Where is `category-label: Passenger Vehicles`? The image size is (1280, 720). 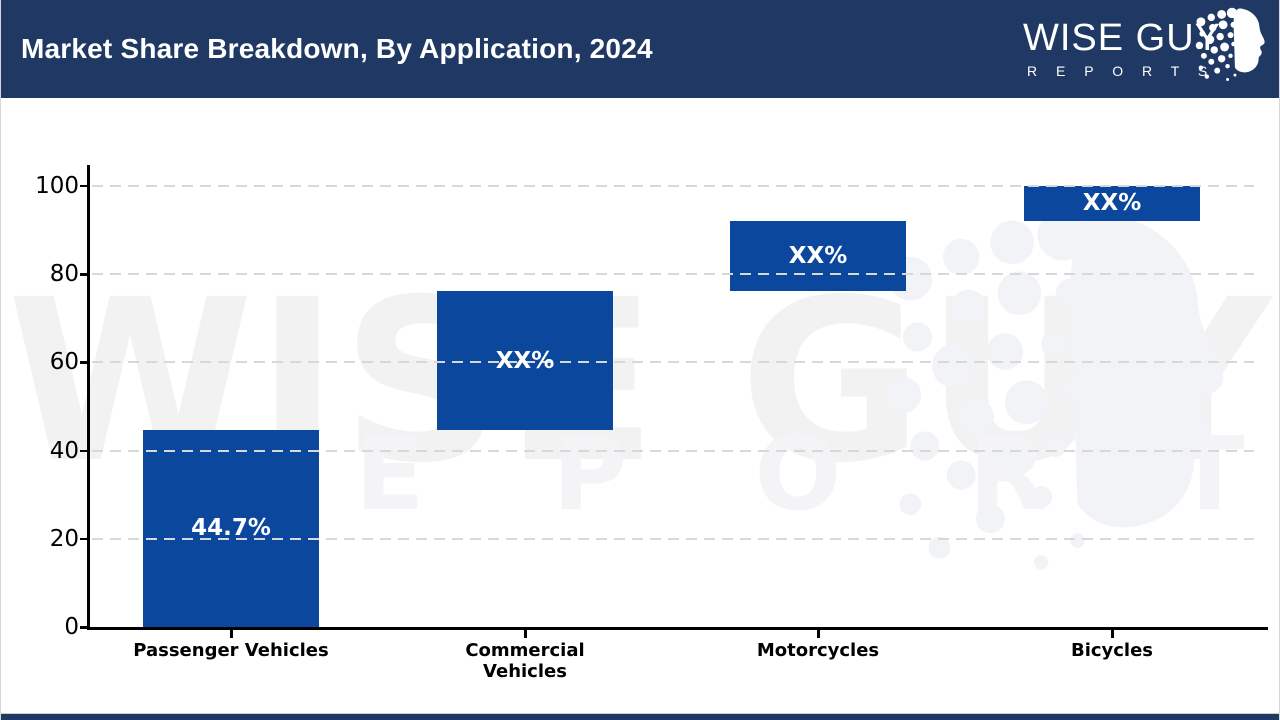
category-label: Passenger Vehicles is located at coordinates (231, 650).